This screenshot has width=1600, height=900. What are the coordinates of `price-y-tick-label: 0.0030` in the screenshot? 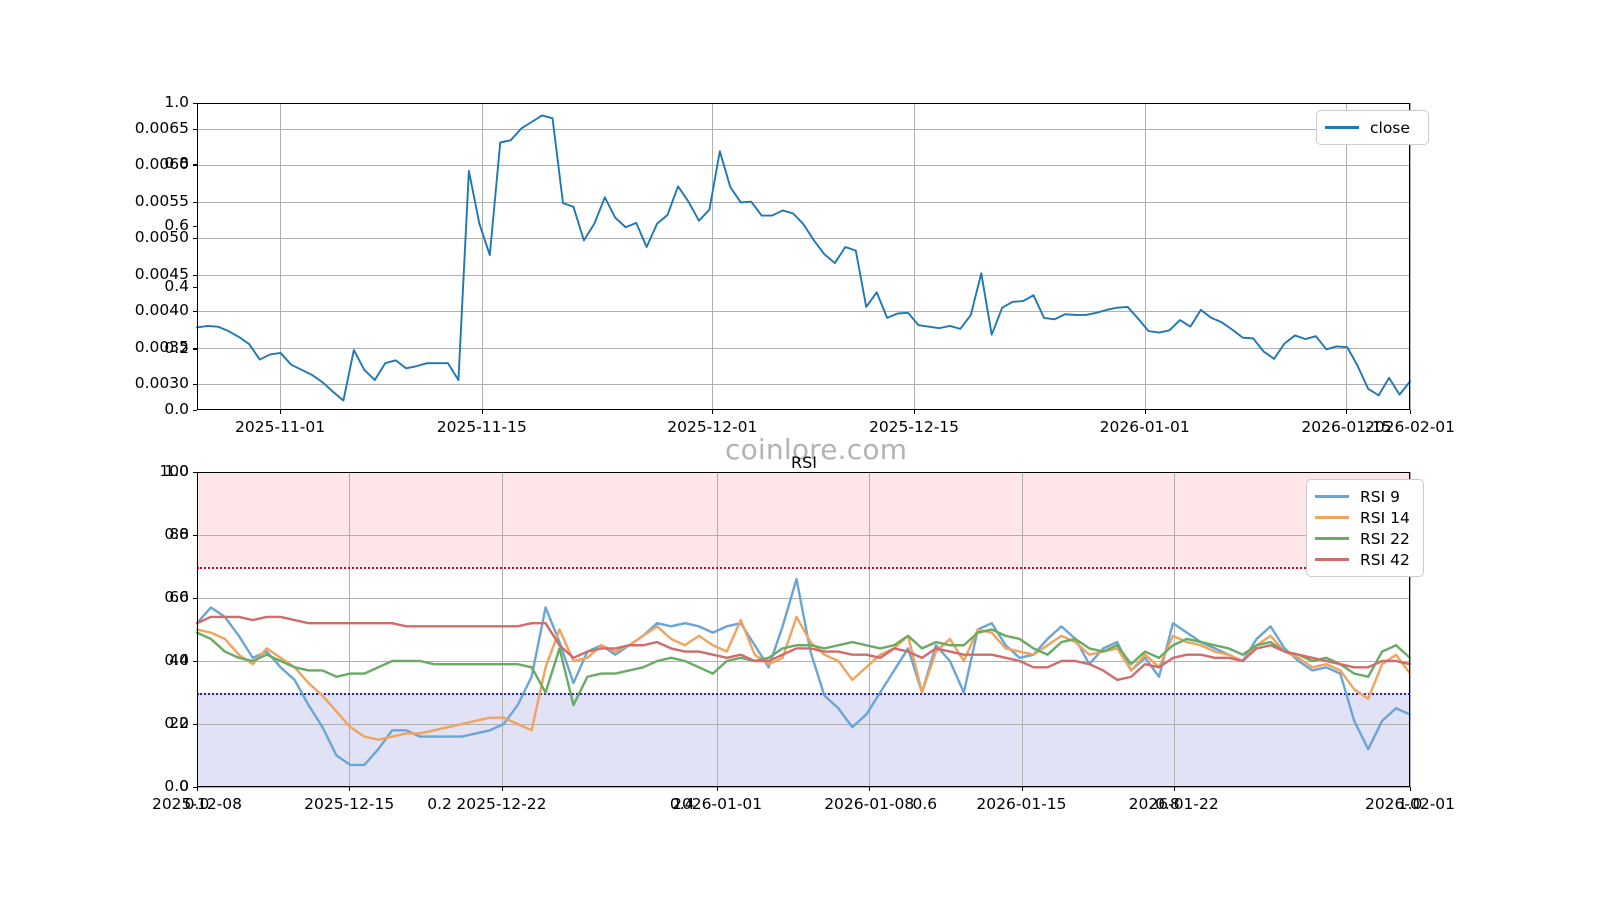 It's located at (161, 383).